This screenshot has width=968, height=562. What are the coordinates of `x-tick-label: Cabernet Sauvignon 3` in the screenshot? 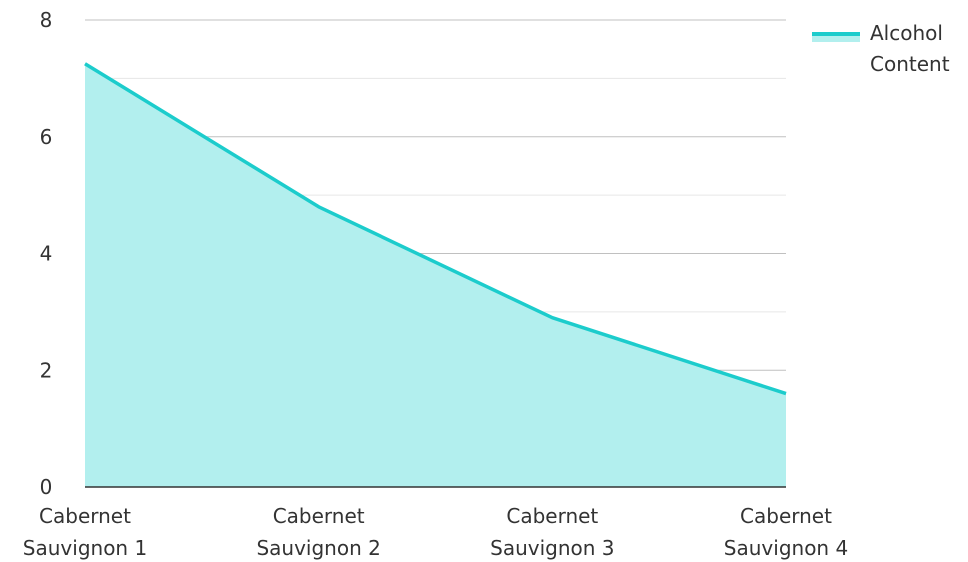 It's located at (552, 532).